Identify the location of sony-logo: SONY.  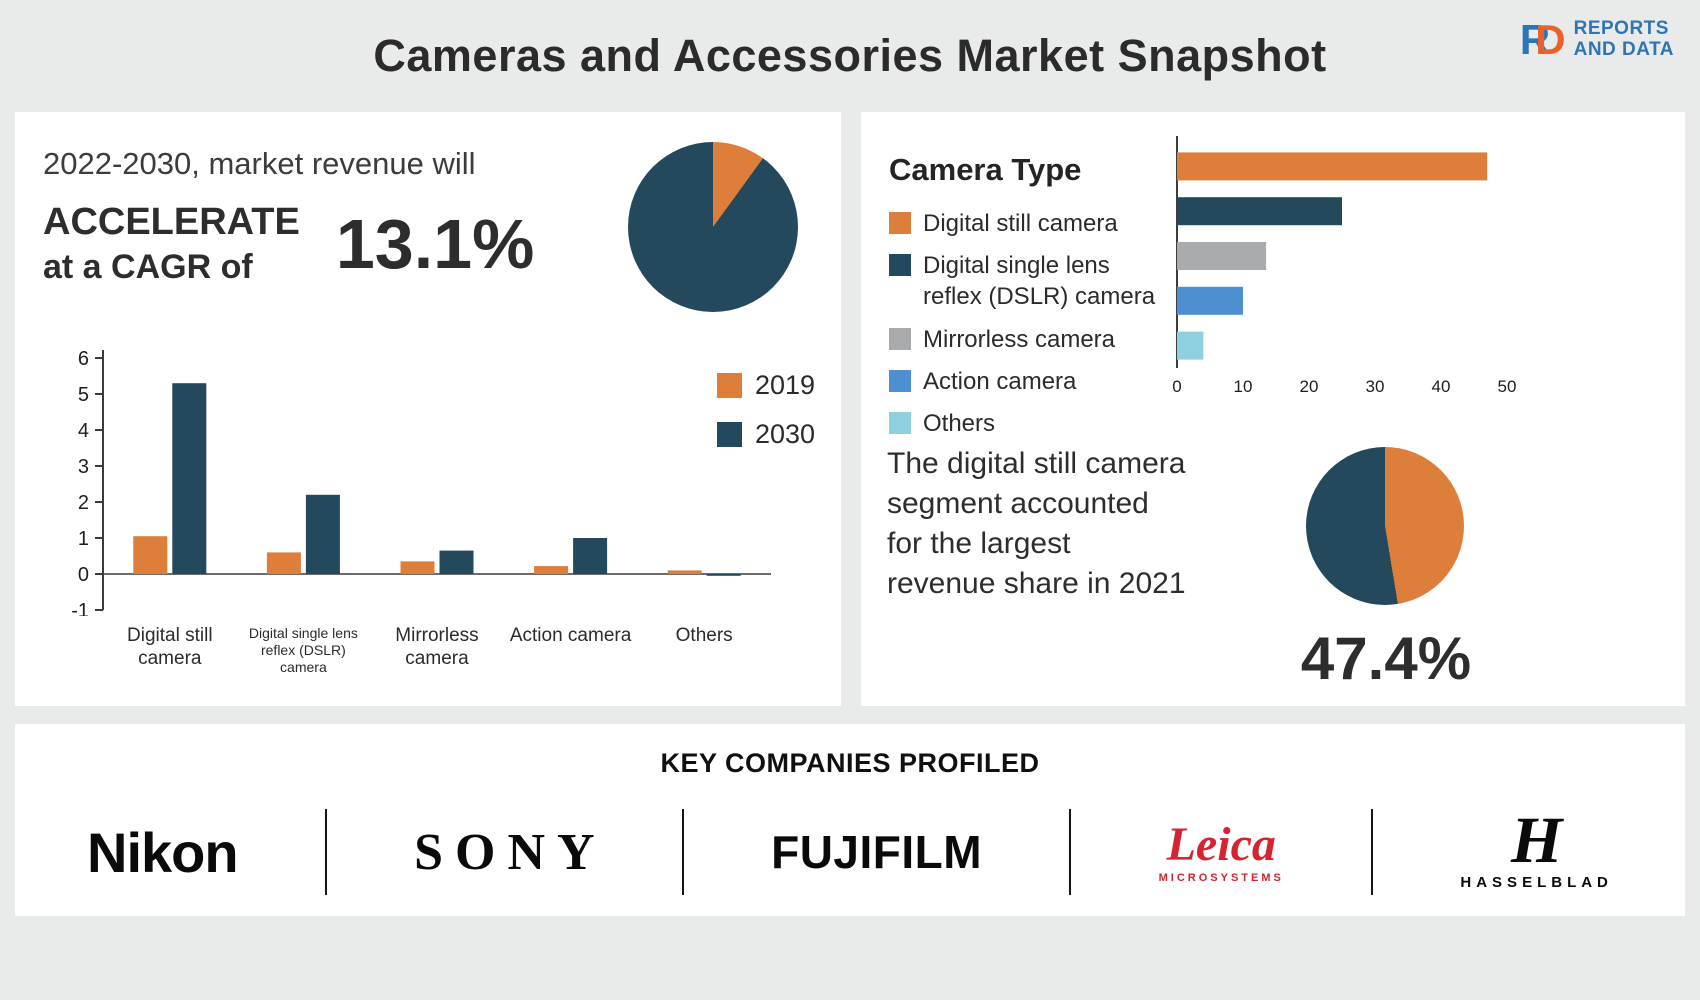
(504, 852).